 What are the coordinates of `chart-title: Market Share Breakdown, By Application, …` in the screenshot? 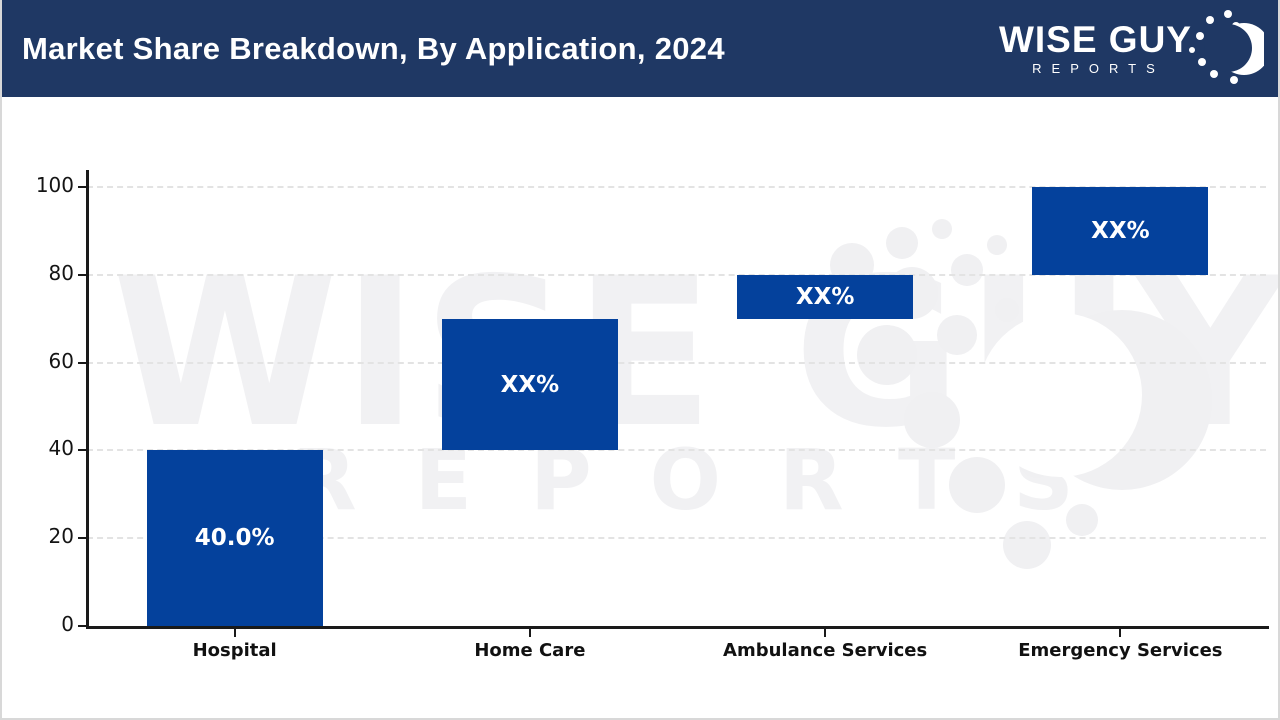 It's located at (373, 48).